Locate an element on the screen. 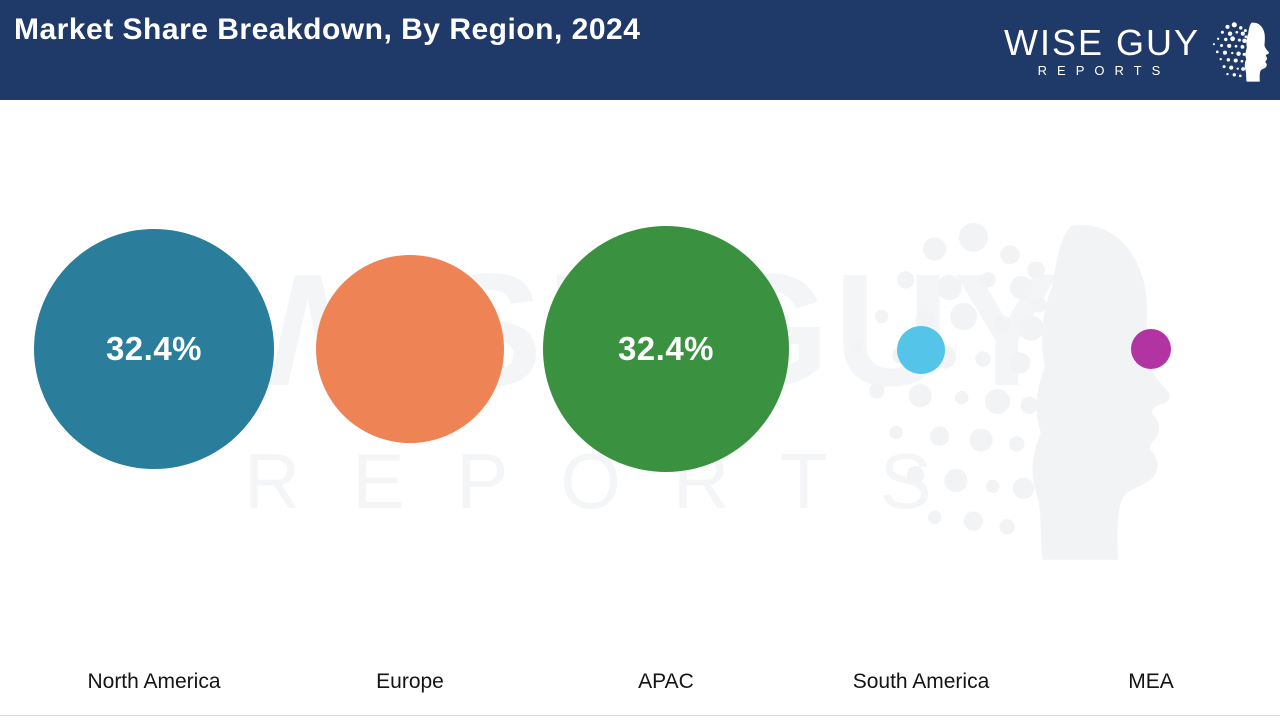 The width and height of the screenshot is (1280, 720). category-label-south-america: South America is located at coordinates (921, 681).